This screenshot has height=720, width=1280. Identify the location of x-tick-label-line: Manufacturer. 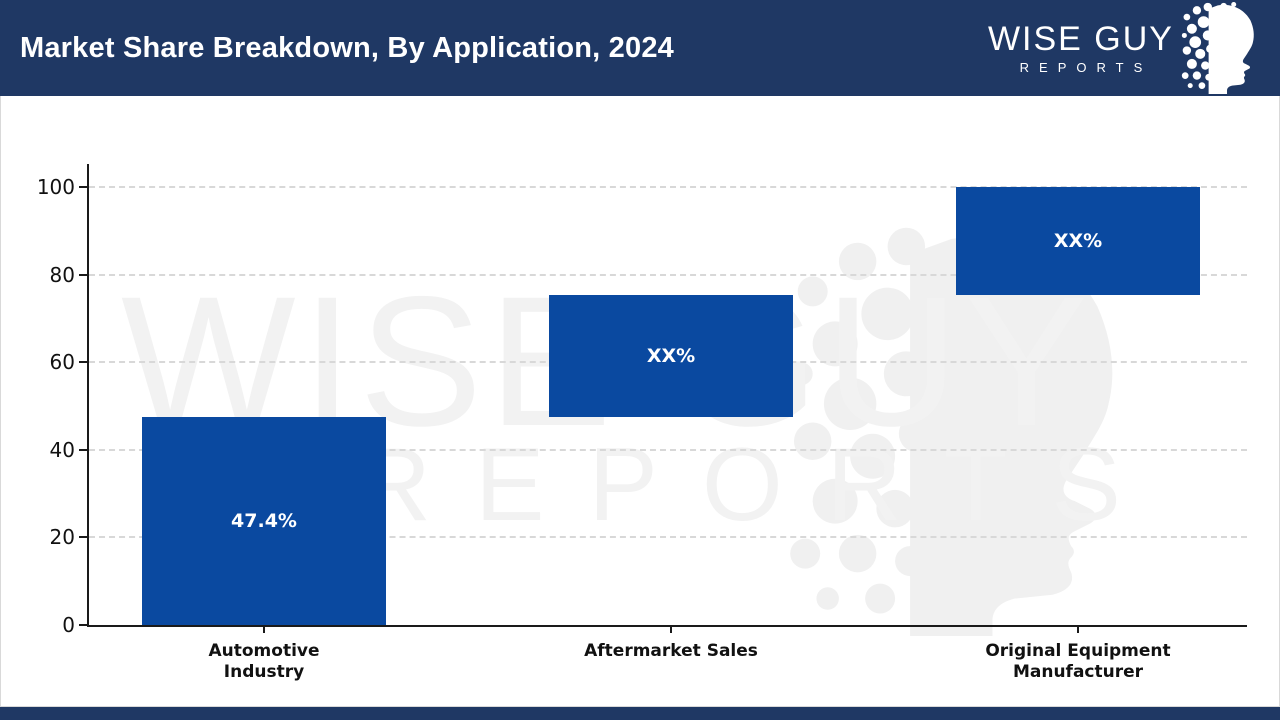
(1078, 672).